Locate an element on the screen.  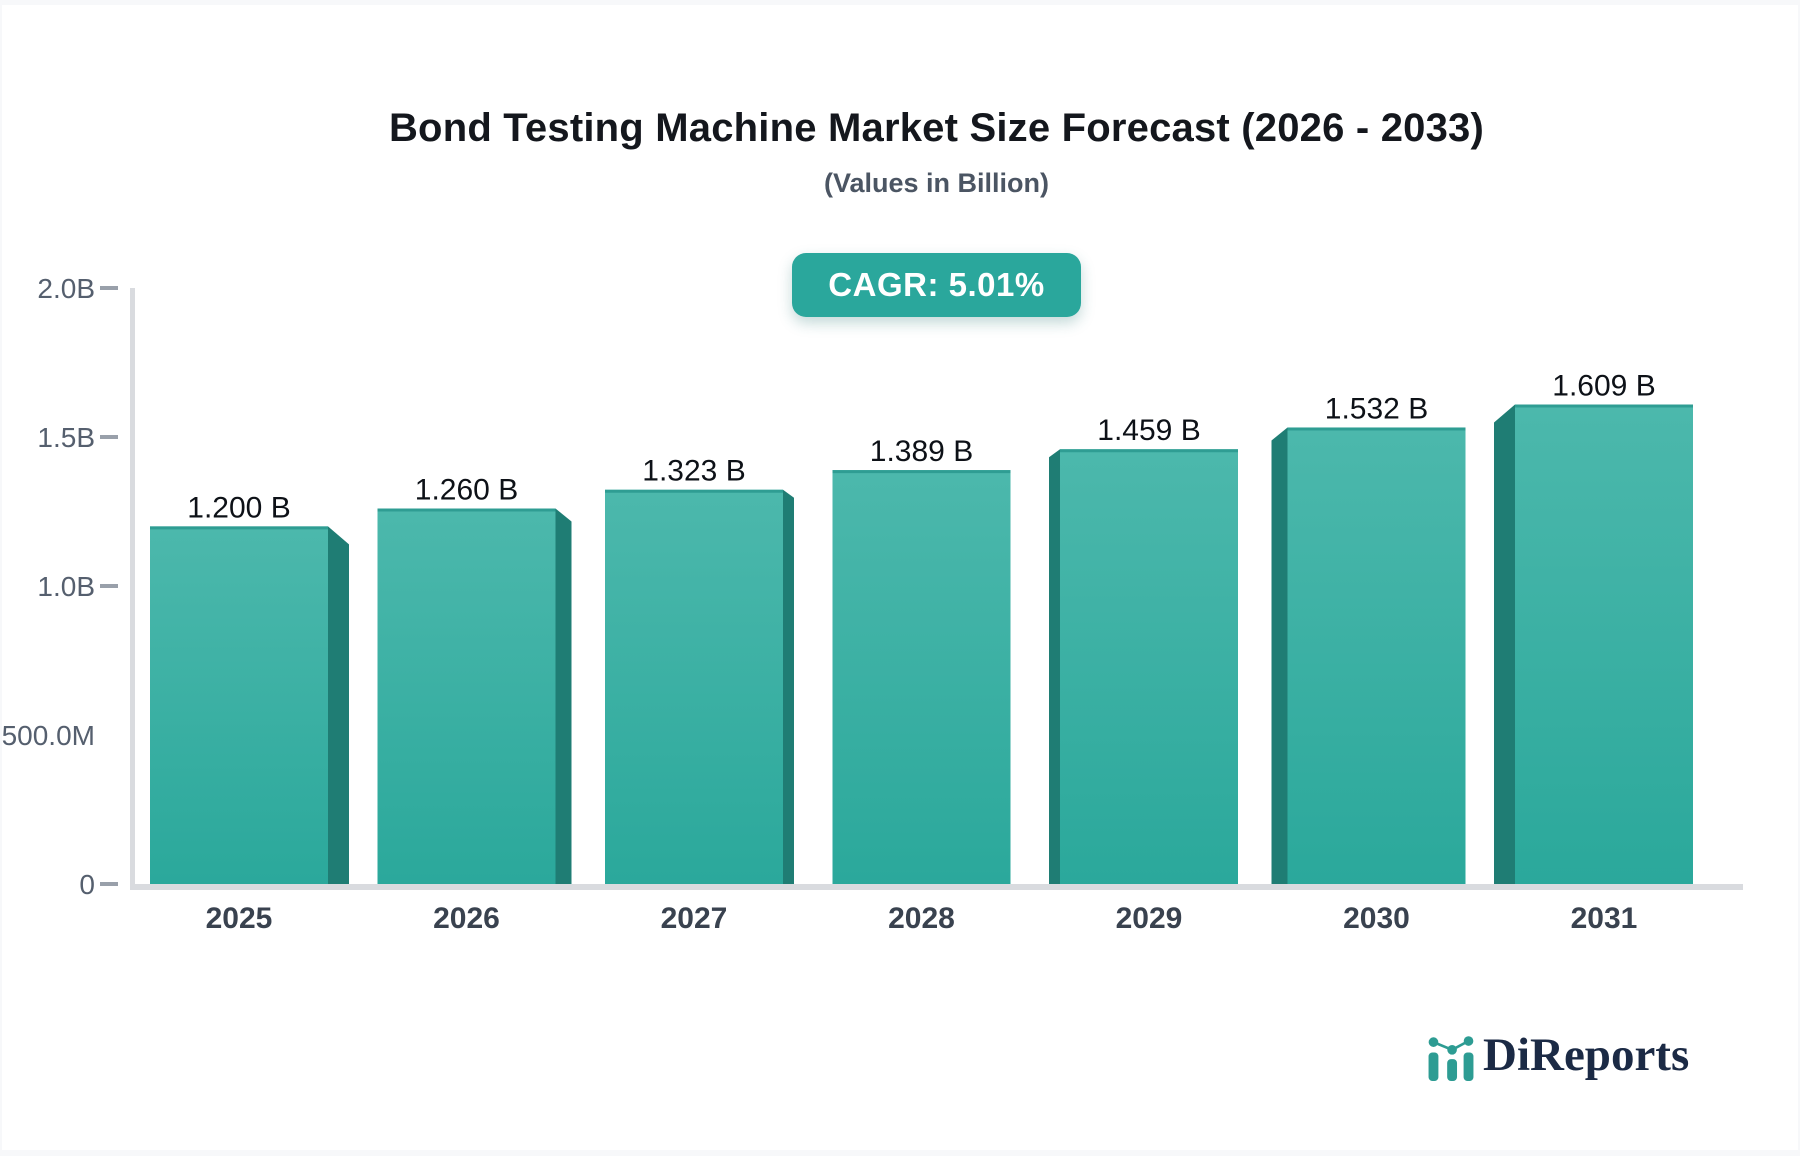
bar-2025 is located at coordinates (239, 708).